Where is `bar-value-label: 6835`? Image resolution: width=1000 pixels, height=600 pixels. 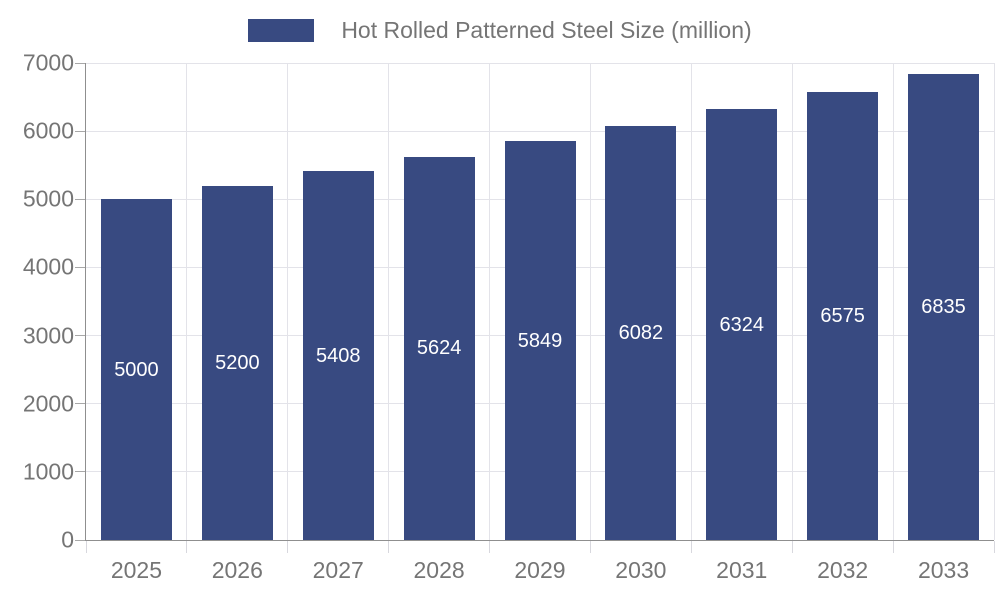 bar-value-label: 6835 is located at coordinates (943, 307).